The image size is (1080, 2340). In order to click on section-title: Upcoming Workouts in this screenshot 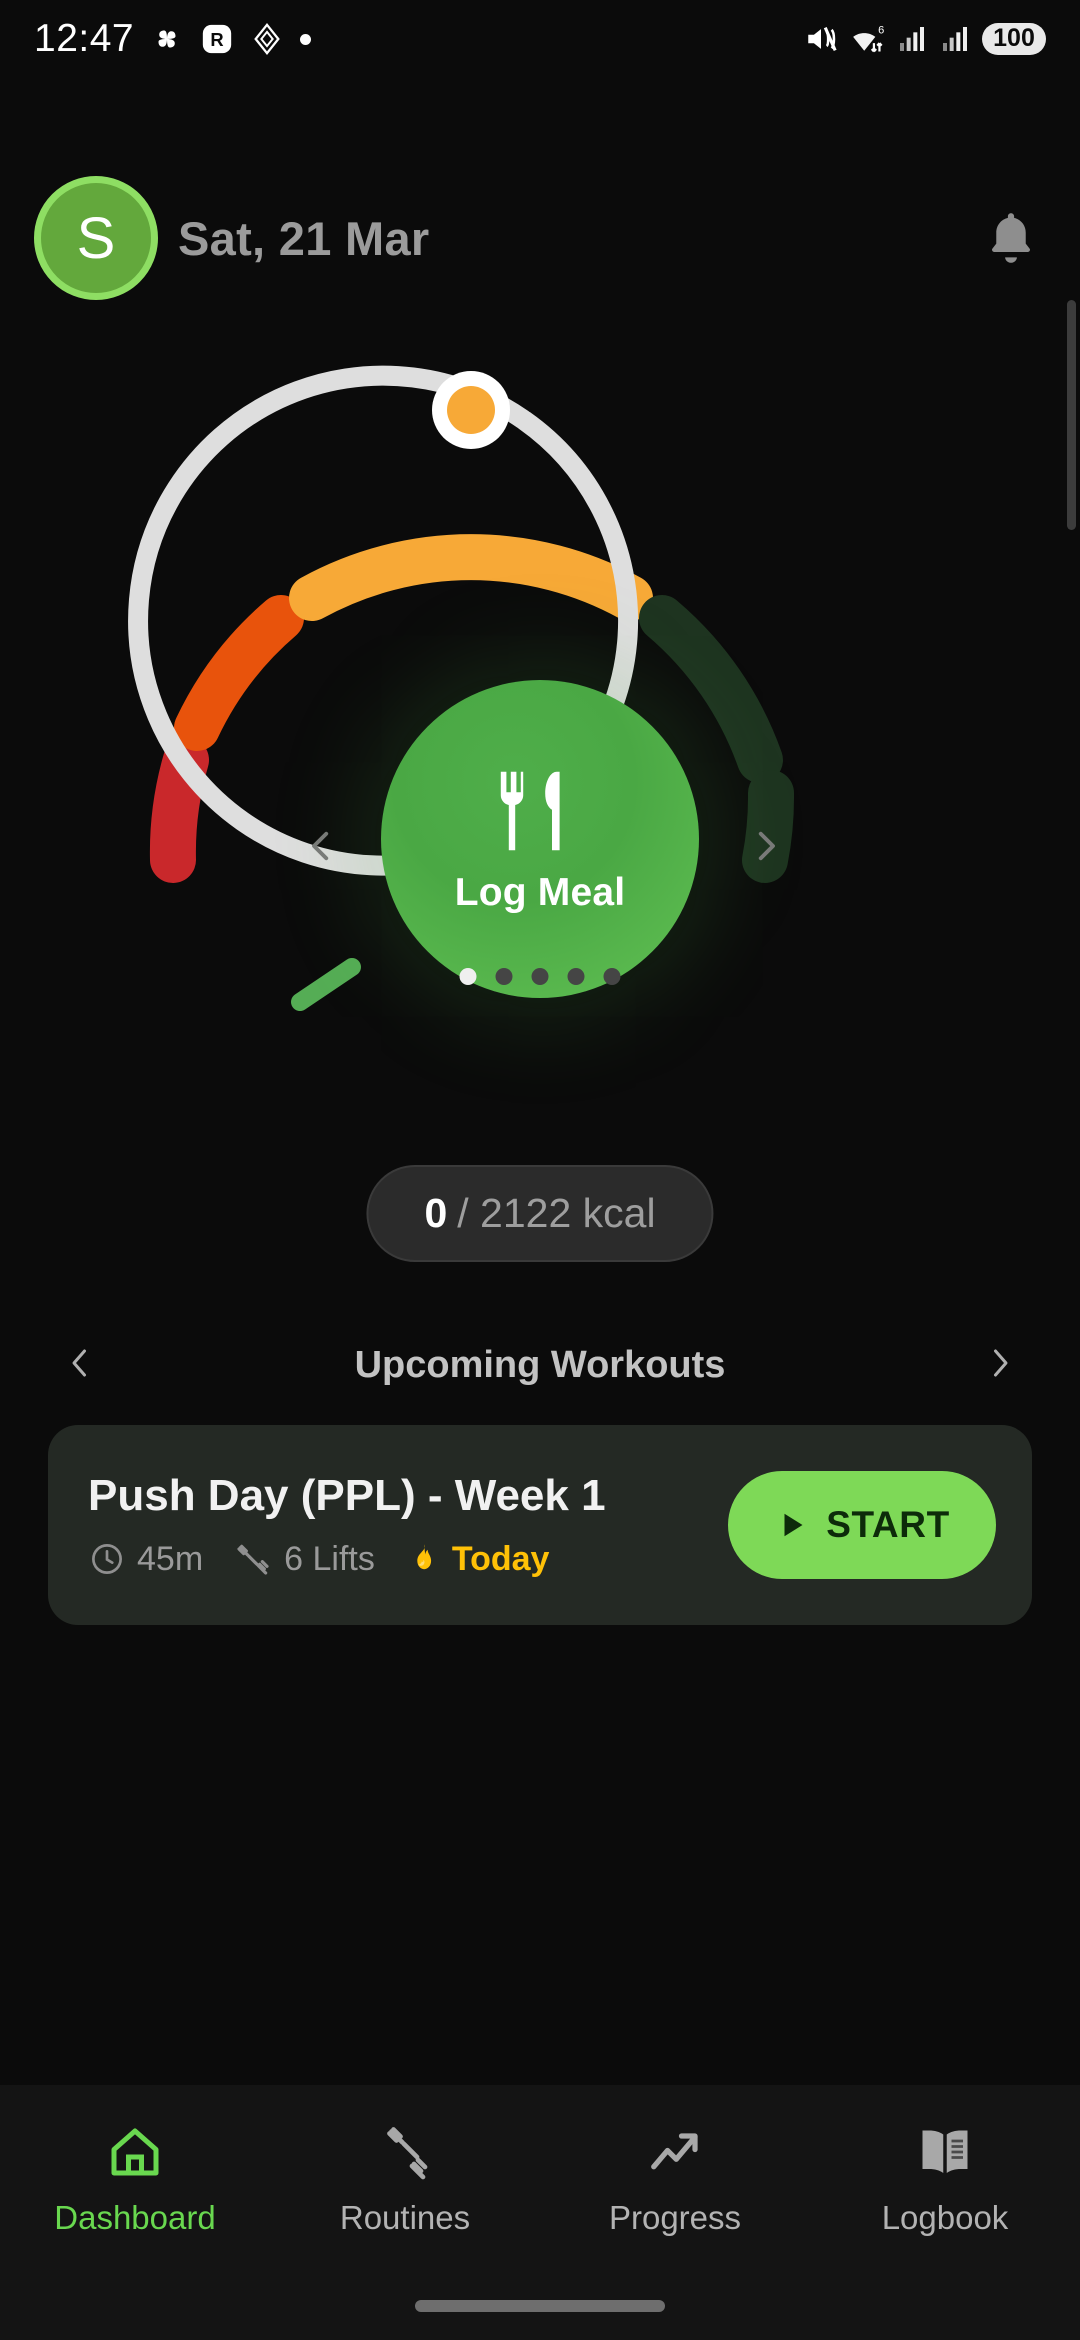, I will do `click(540, 1364)`.